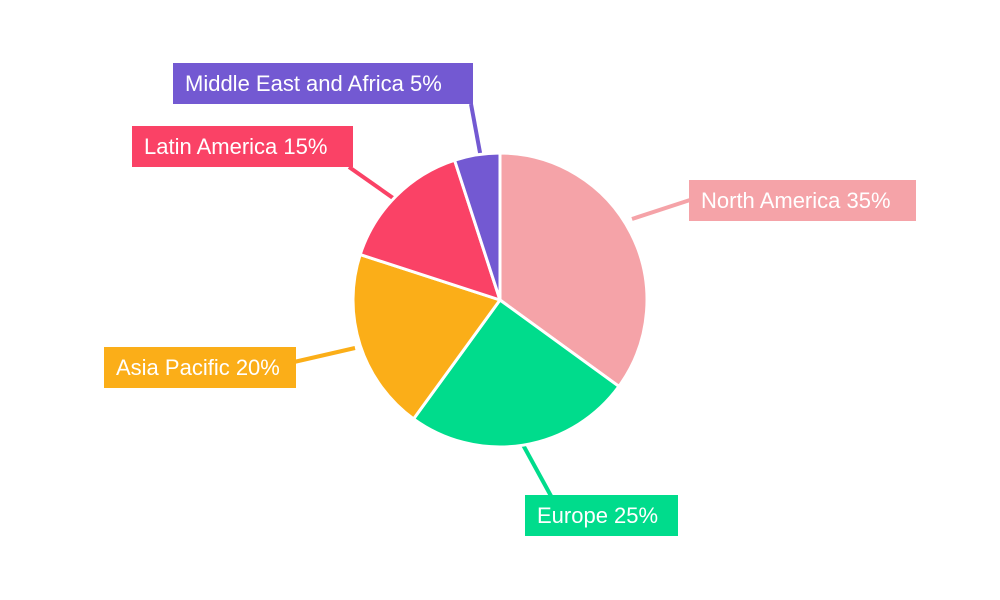 The height and width of the screenshot is (600, 1000). What do you see at coordinates (323, 83) in the screenshot?
I see `pie-label-middle-east-and-africa: Middle East and Africa 5%` at bounding box center [323, 83].